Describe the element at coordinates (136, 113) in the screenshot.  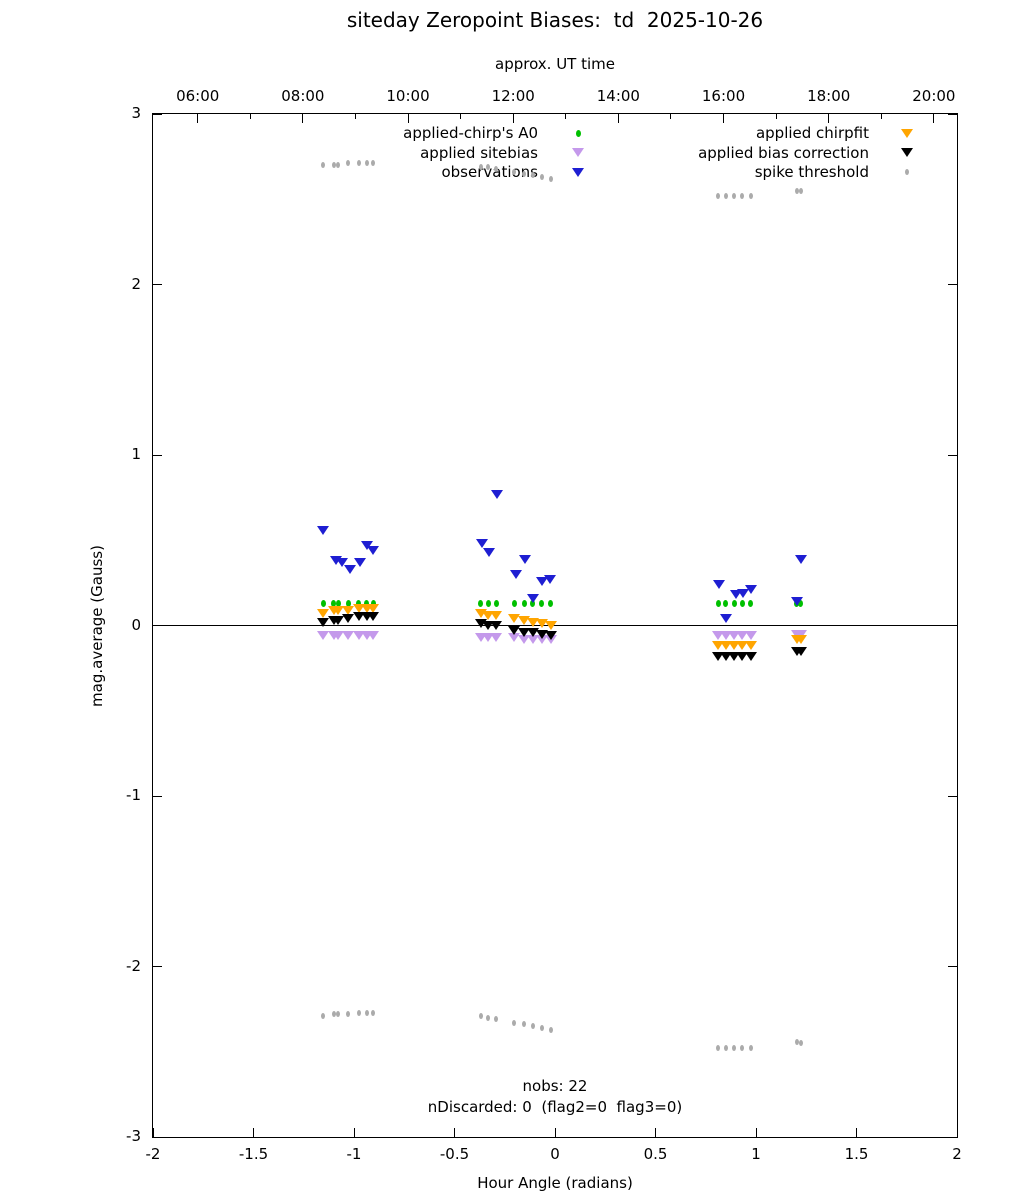
I see `y-tick-label: 3` at that location.